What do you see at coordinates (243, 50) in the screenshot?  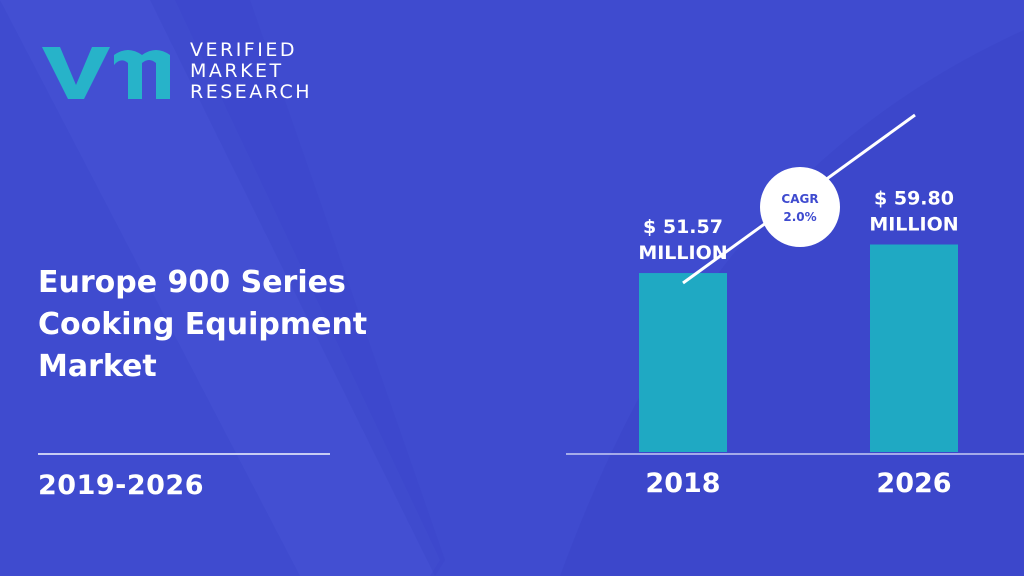 I see `logo-line-1: VERIFIED` at bounding box center [243, 50].